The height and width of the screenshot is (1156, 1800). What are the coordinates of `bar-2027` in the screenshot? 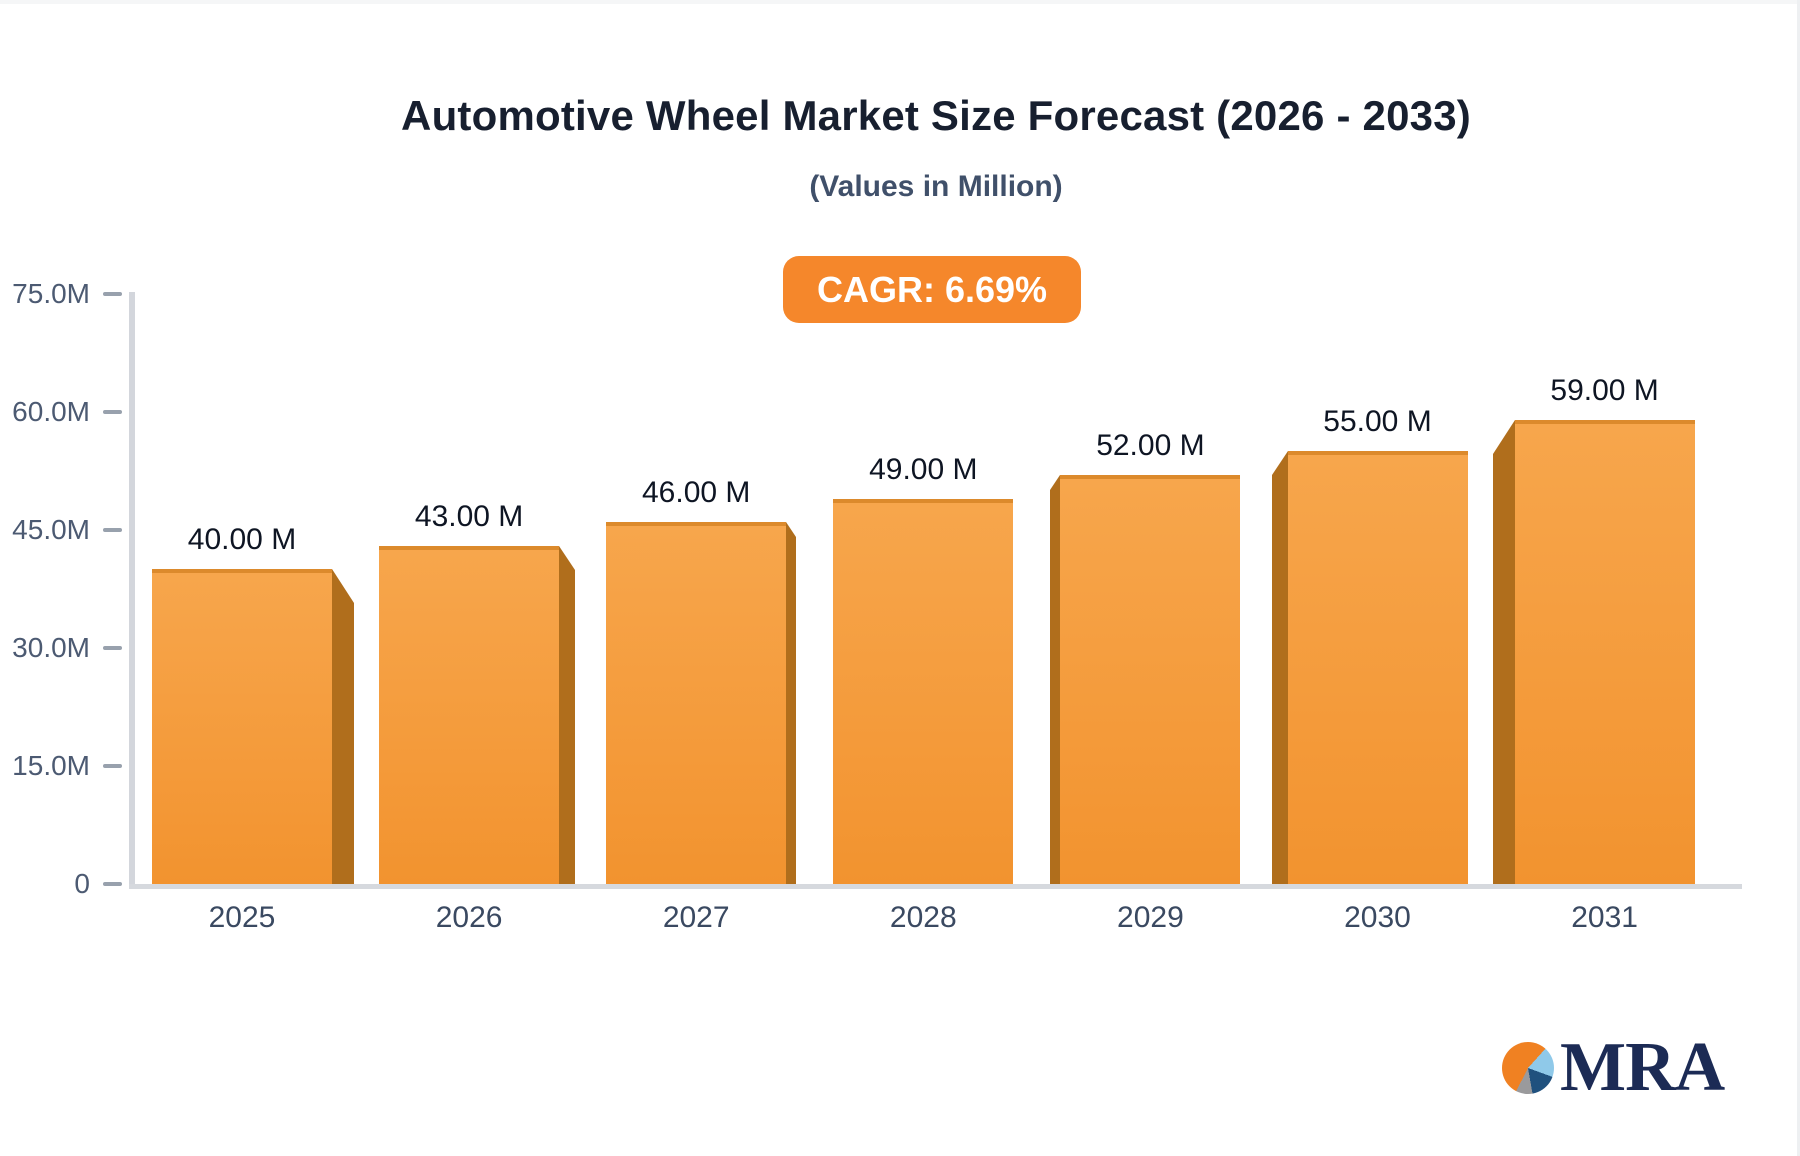 It's located at (696, 703).